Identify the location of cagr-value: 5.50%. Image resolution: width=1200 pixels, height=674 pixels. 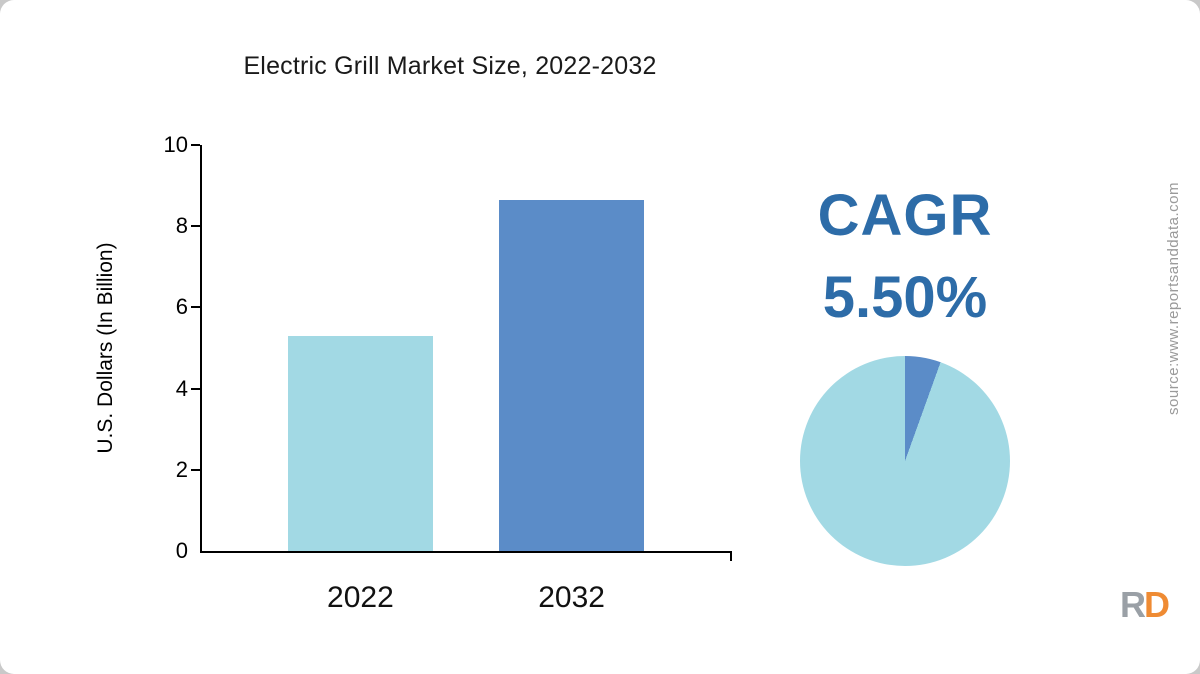
(905, 297).